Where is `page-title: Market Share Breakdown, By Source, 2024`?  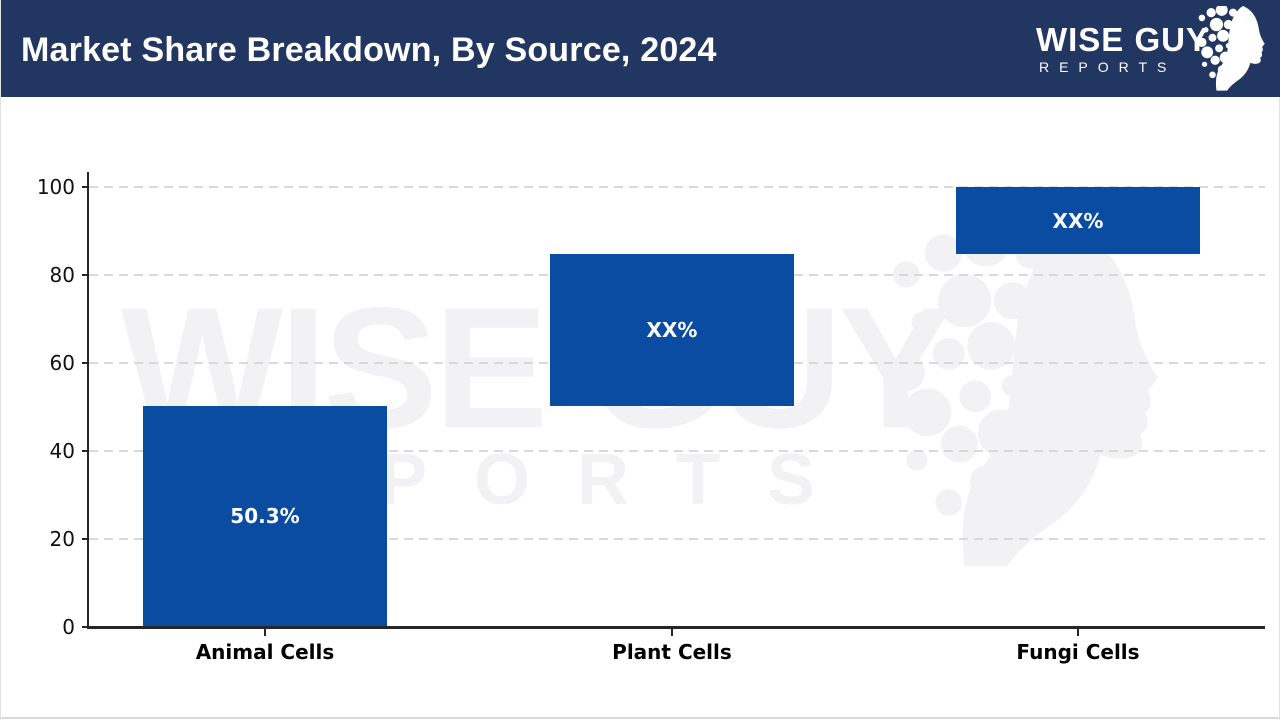
page-title: Market Share Breakdown, By Source, 2024 is located at coordinates (369, 50).